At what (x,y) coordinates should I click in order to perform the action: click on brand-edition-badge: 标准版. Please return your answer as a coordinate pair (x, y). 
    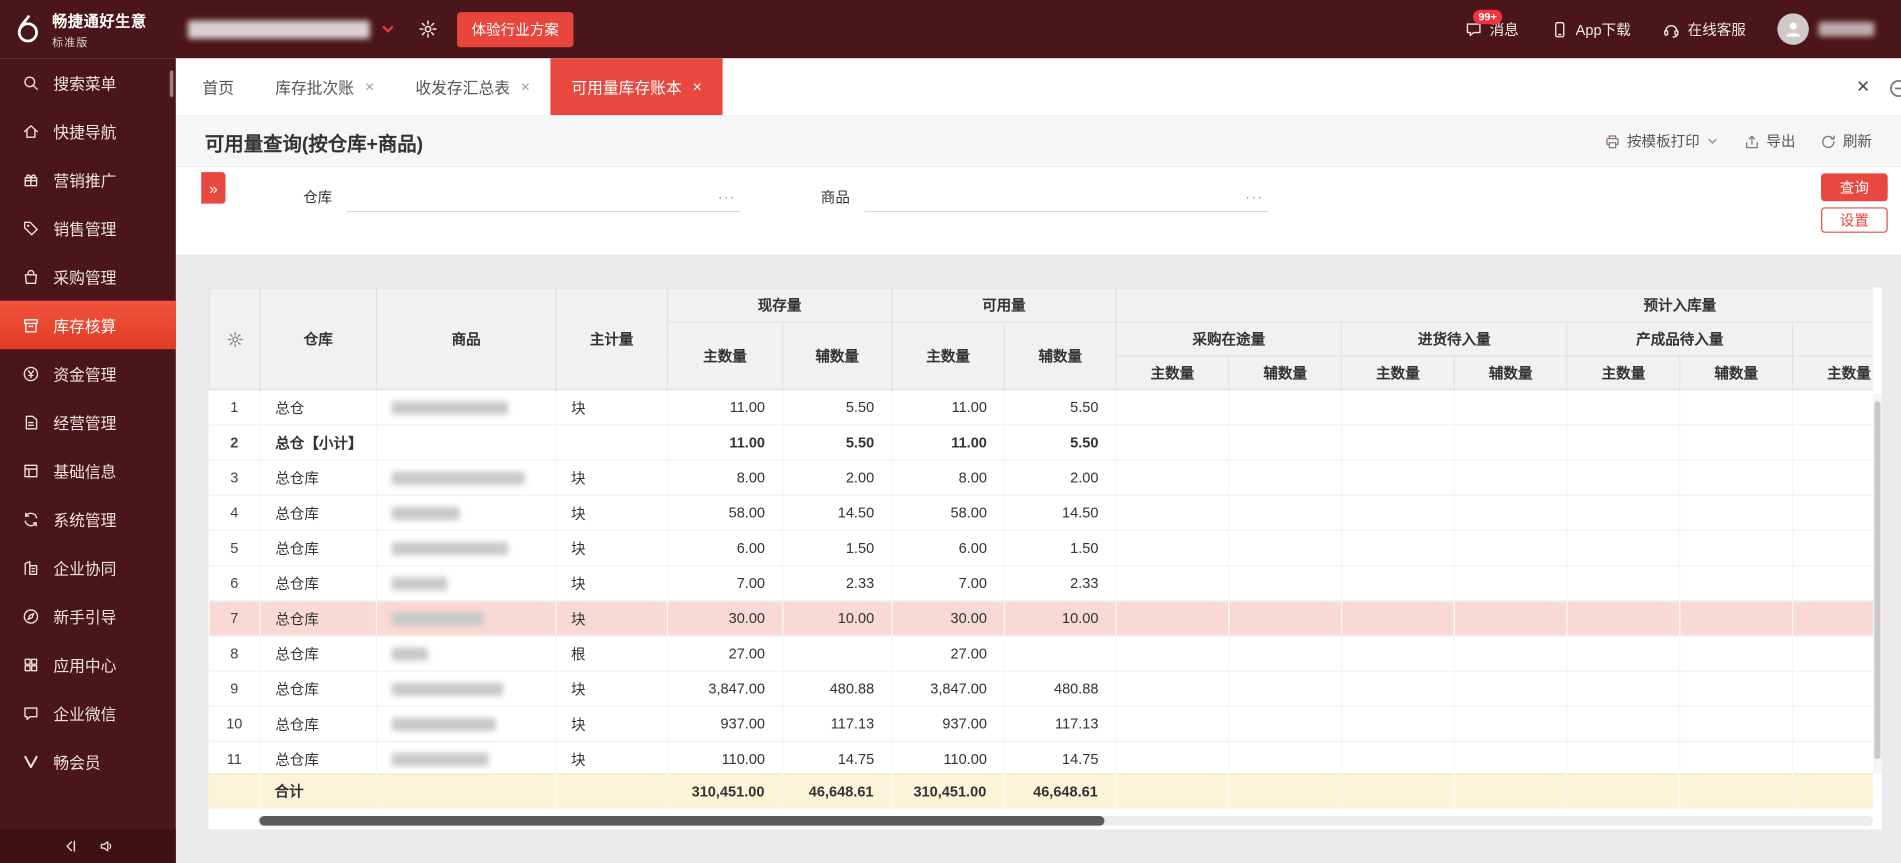
    Looking at the image, I should click on (70, 42).